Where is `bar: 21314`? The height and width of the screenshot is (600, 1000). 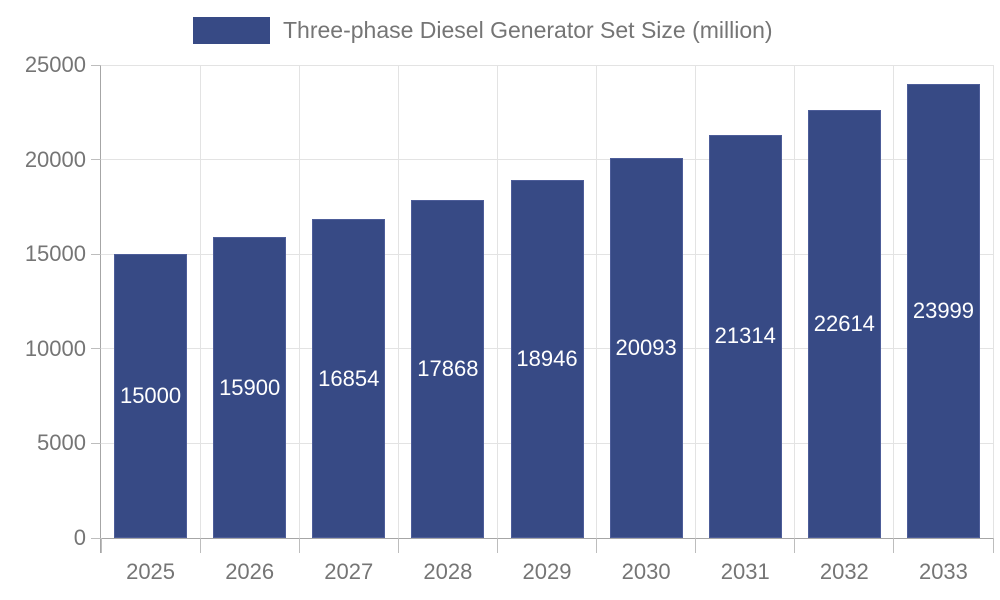
bar: 21314 is located at coordinates (745, 336).